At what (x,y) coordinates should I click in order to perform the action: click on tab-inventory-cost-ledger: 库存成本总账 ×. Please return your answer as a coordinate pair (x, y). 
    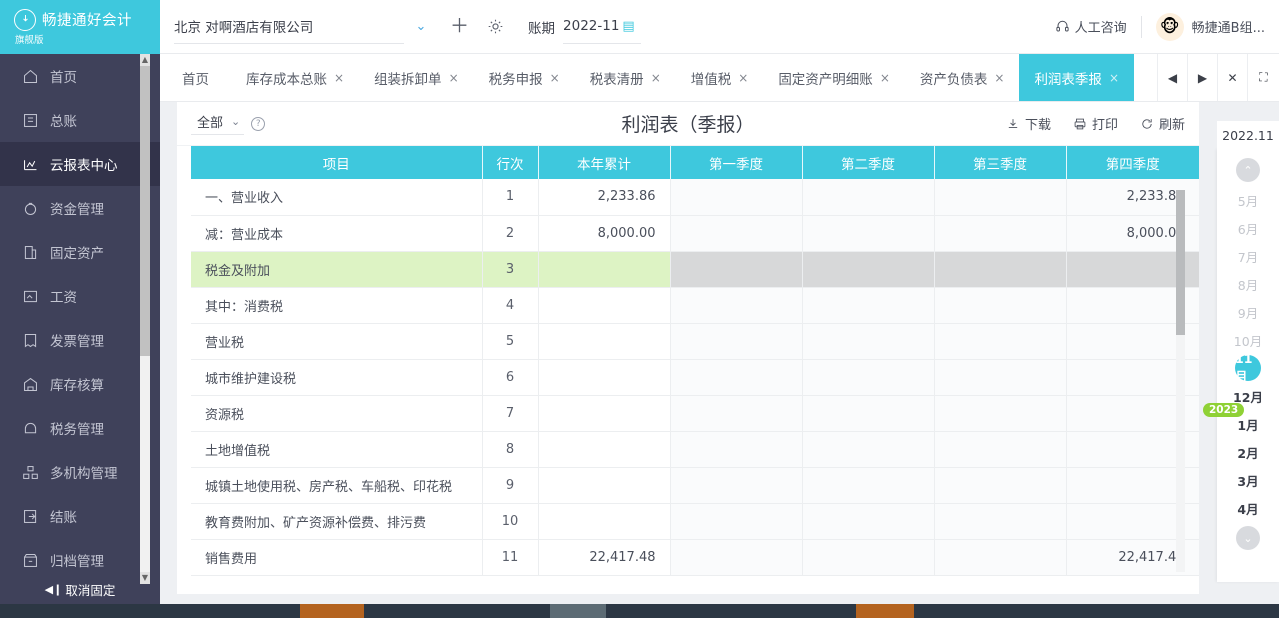
    Looking at the image, I should click on (295, 77).